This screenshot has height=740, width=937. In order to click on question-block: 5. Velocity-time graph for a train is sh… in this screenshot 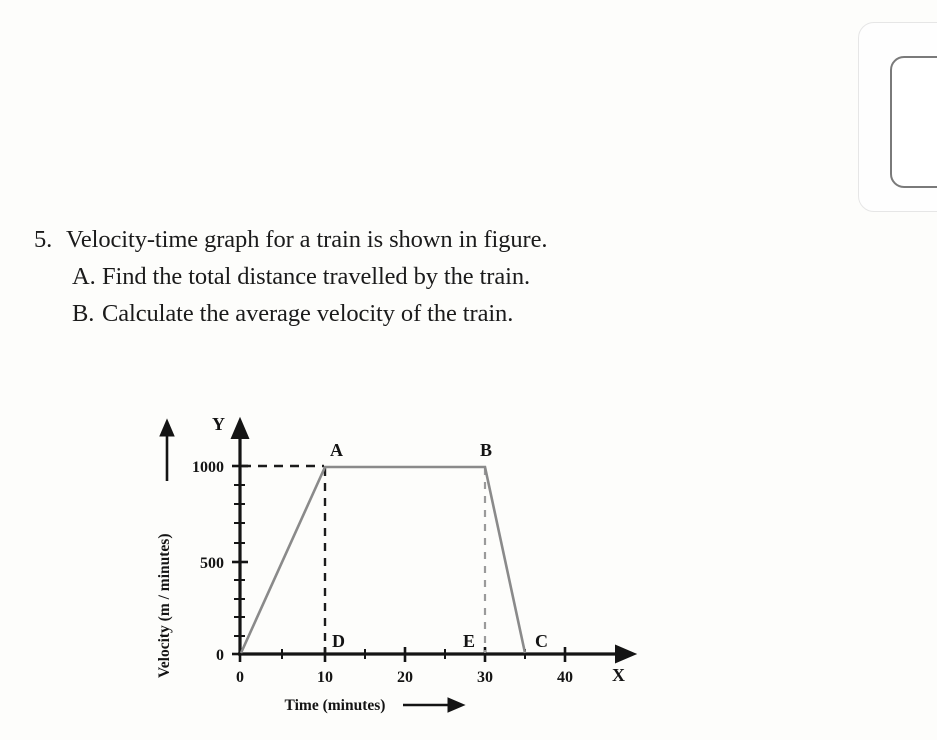, I will do `click(384, 277)`.